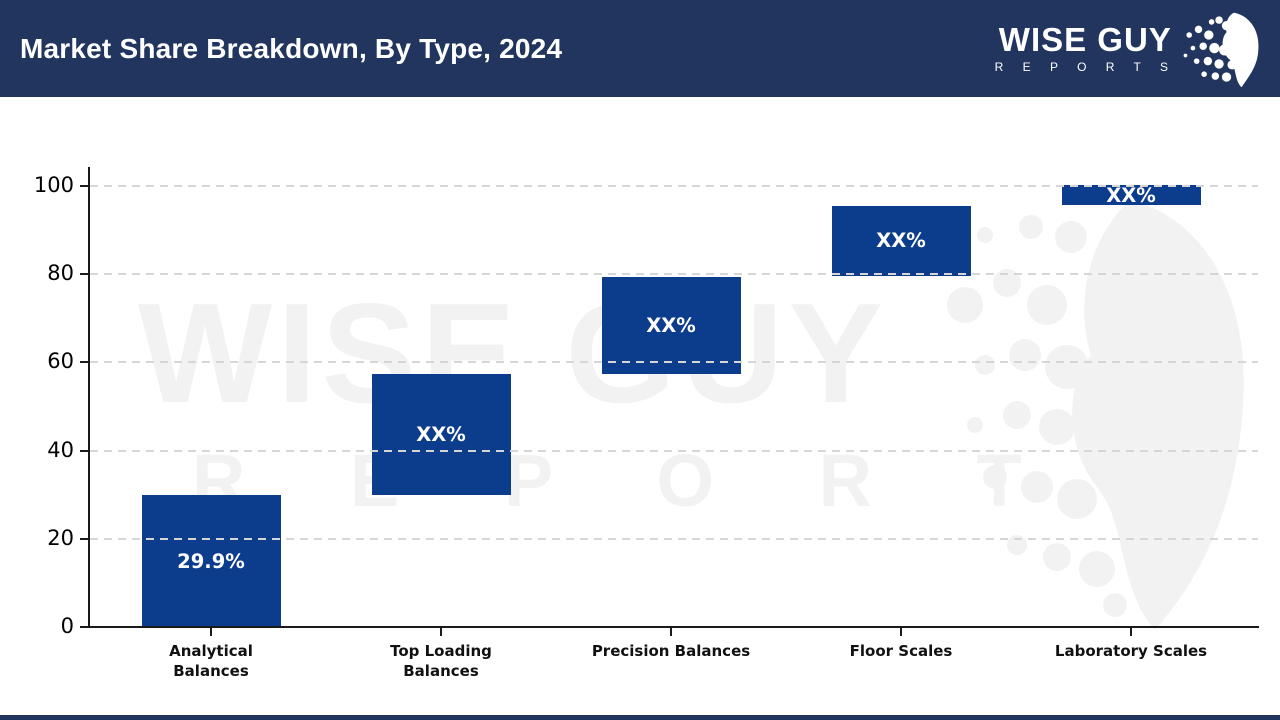  Describe the element at coordinates (705, 480) in the screenshot. I see `watermark-text-bottom: R E P O R T S` at that location.